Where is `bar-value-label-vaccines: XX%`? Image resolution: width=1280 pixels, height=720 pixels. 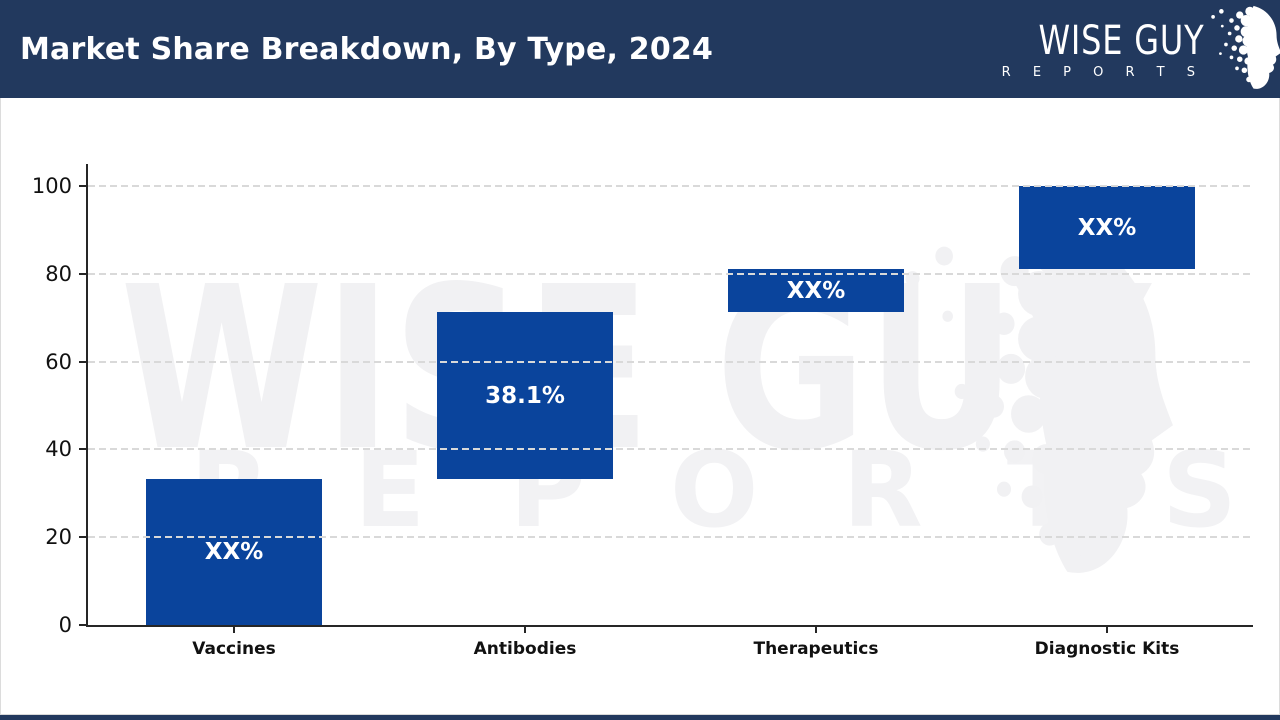 bar-value-label-vaccines: XX% is located at coordinates (234, 552).